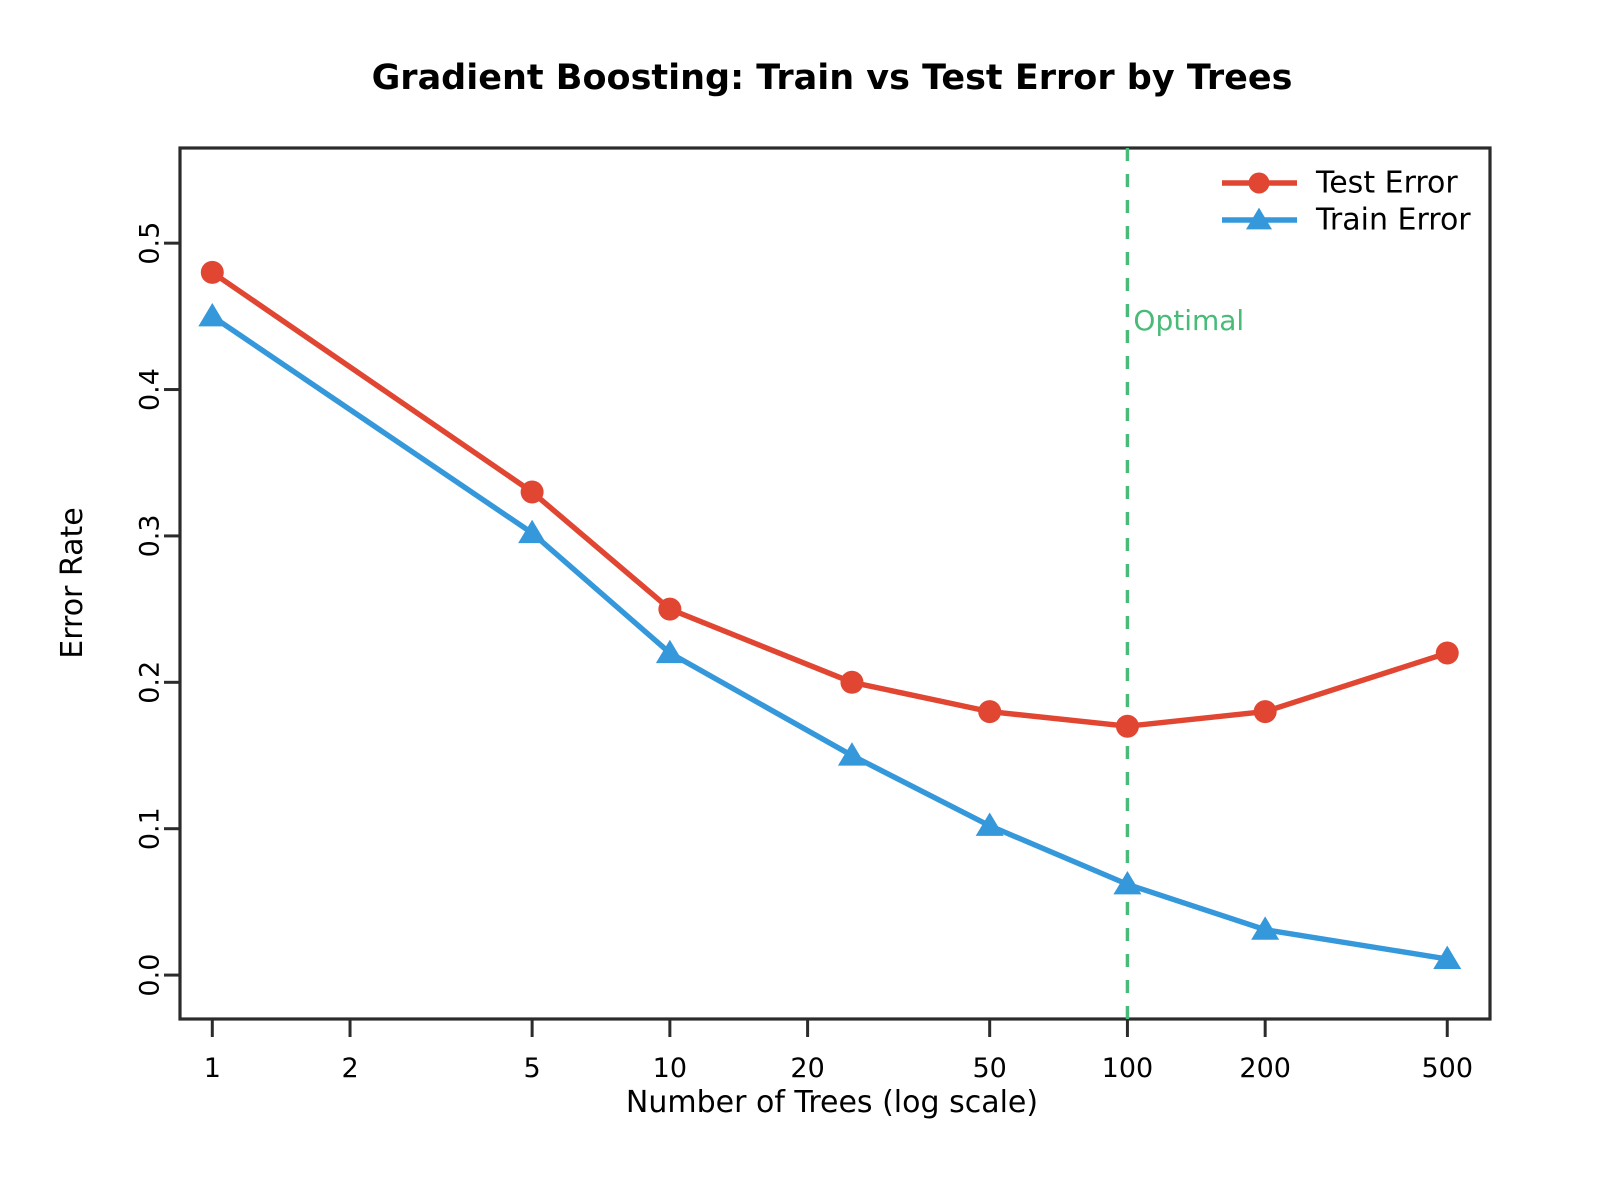 This screenshot has width=1600, height=1200. Describe the element at coordinates (1128, 1068) in the screenshot. I see `x-tick-label: 100` at that location.